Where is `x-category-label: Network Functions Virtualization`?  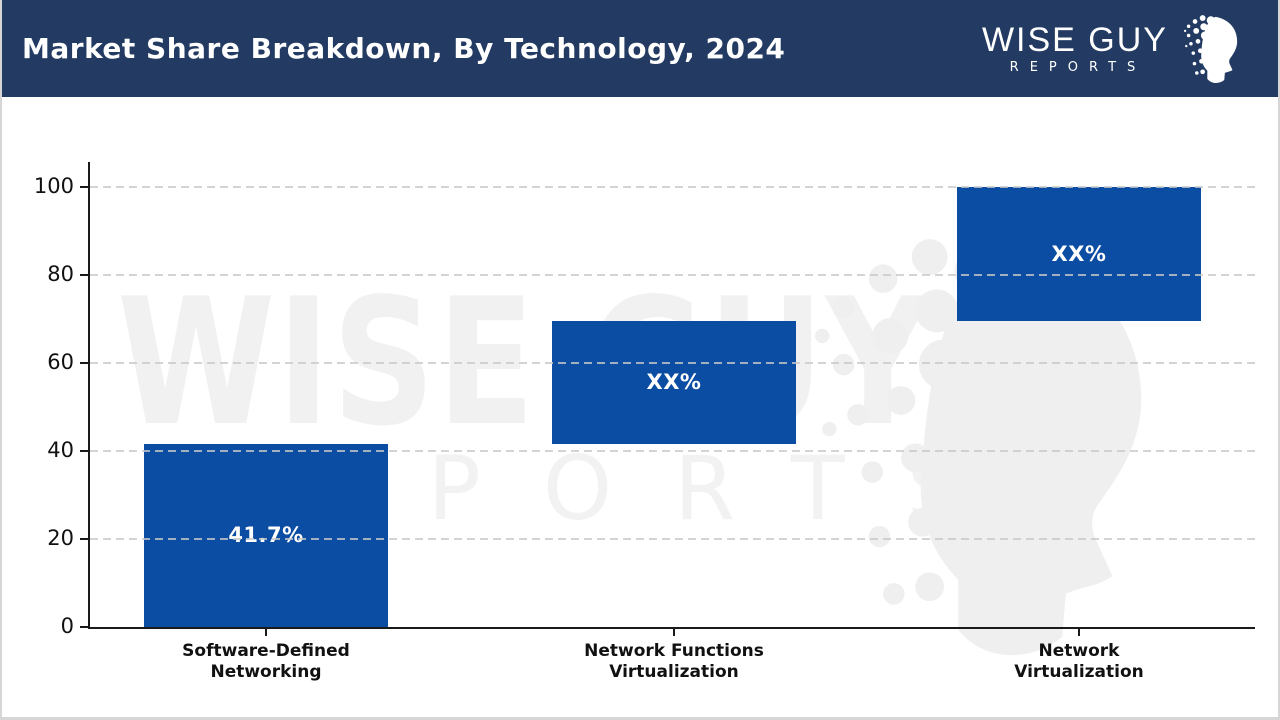
x-category-label: Network Functions Virtualization is located at coordinates (674, 662).